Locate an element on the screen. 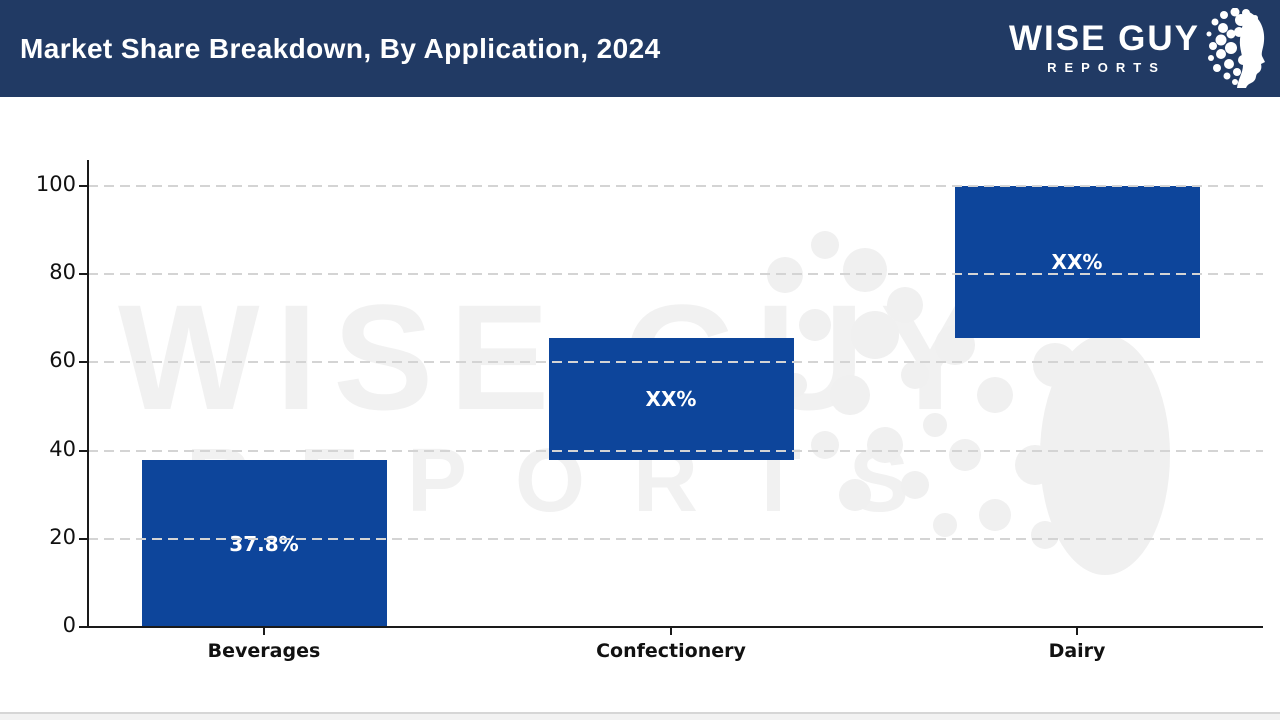 This screenshot has width=1280, height=720. y-tick-label: 60 is located at coordinates (62, 360).